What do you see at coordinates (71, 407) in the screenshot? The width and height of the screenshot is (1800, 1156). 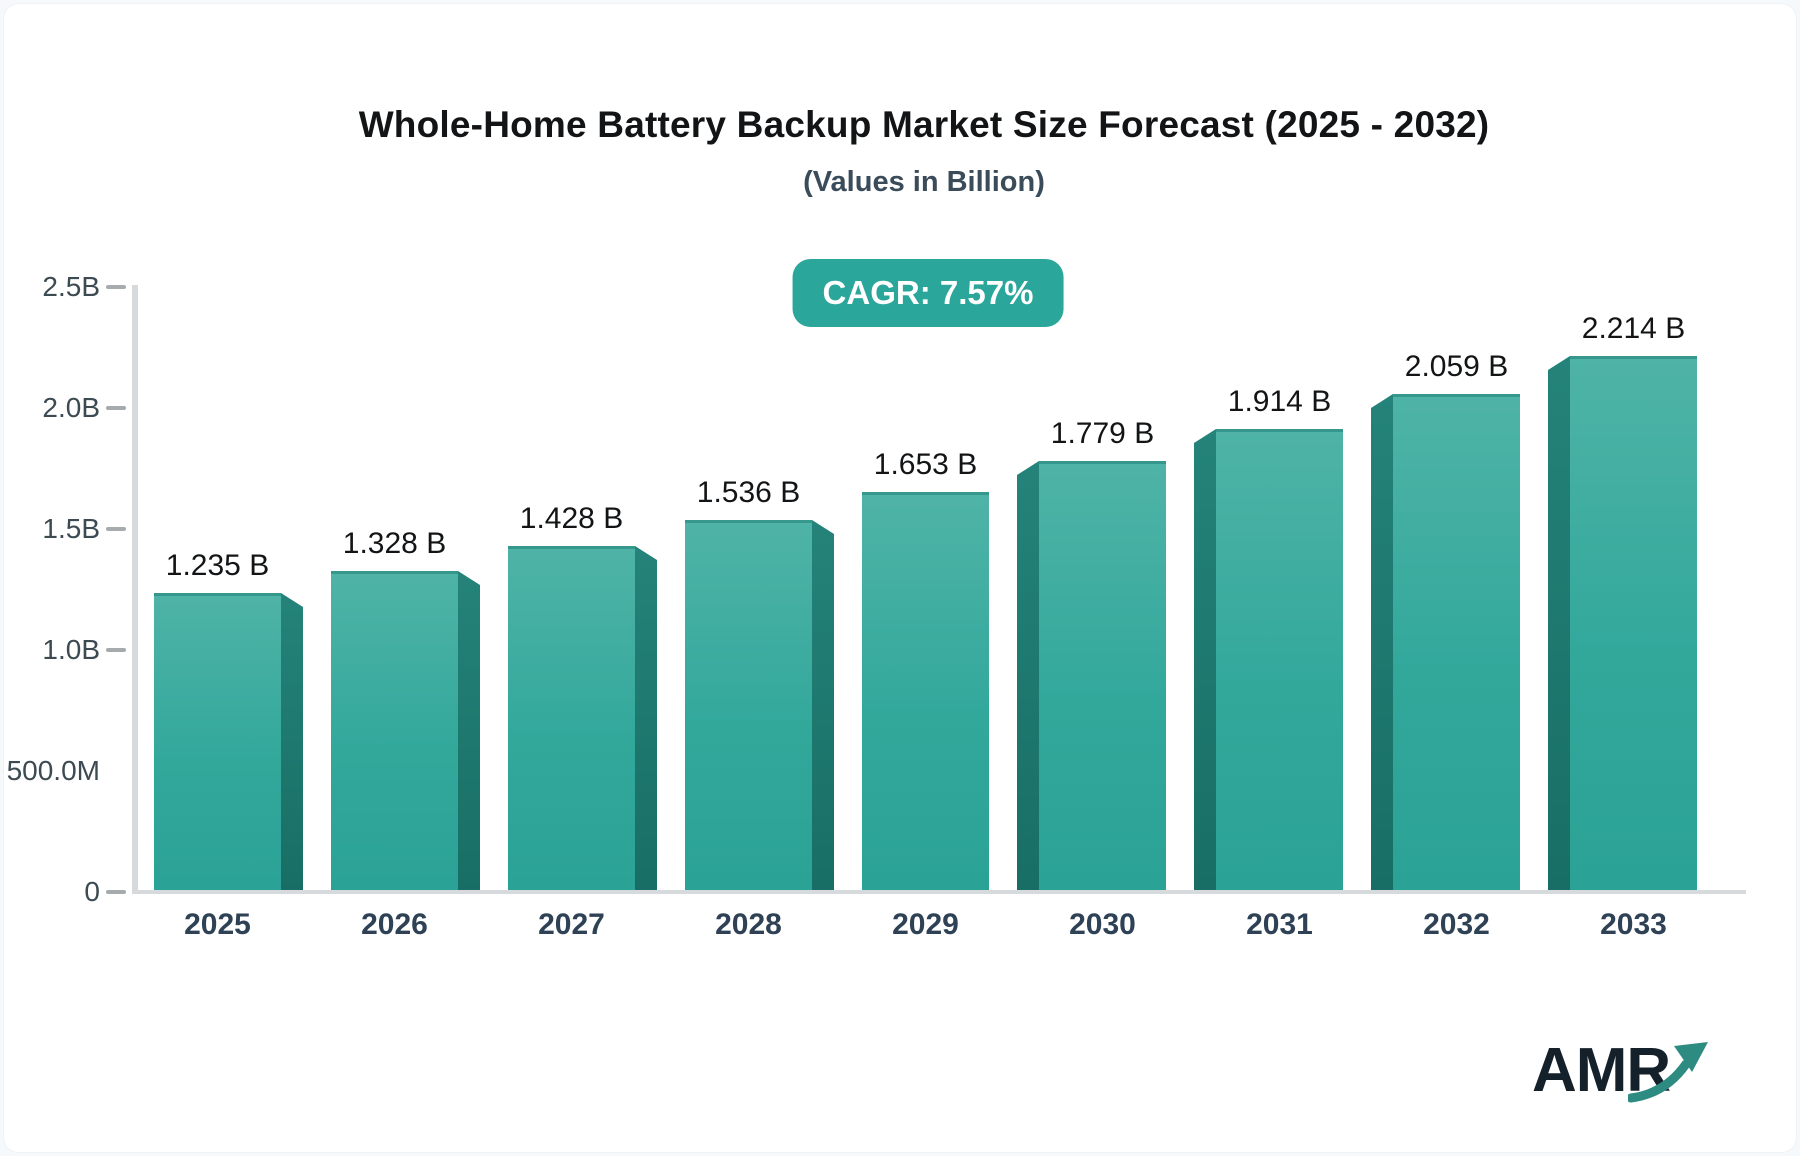 I see `y-axis-label: 2.0B` at bounding box center [71, 407].